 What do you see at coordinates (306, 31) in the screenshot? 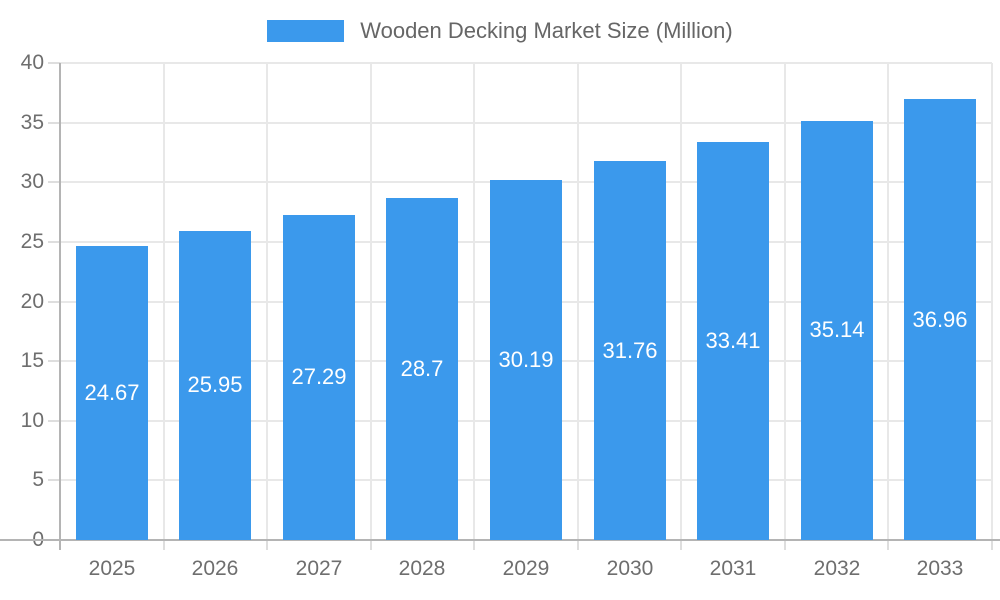
I see `legend-swatch` at bounding box center [306, 31].